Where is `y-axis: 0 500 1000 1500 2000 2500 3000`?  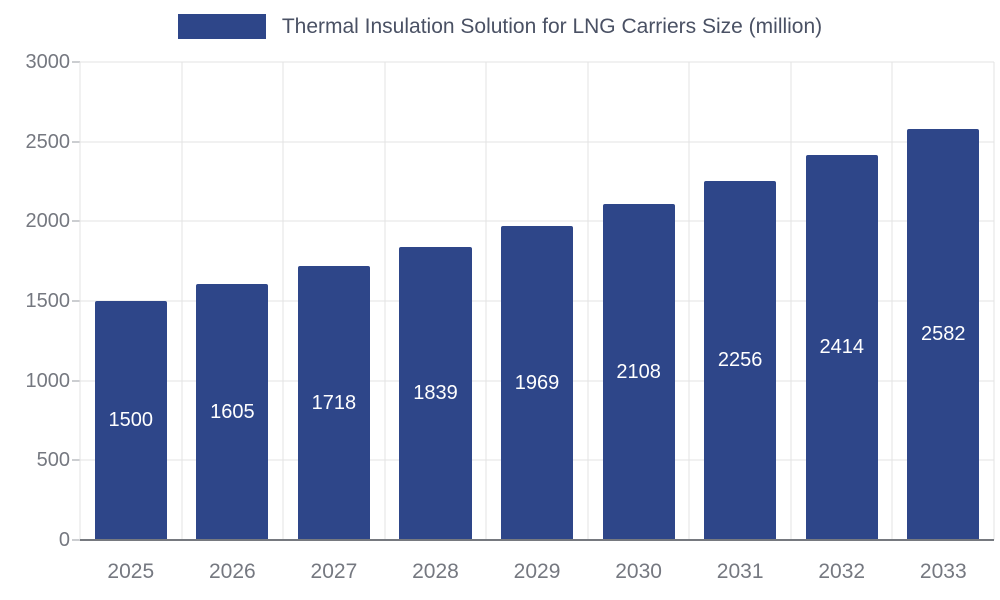
y-axis: 0 500 1000 1500 2000 2500 3000 is located at coordinates (35, 301).